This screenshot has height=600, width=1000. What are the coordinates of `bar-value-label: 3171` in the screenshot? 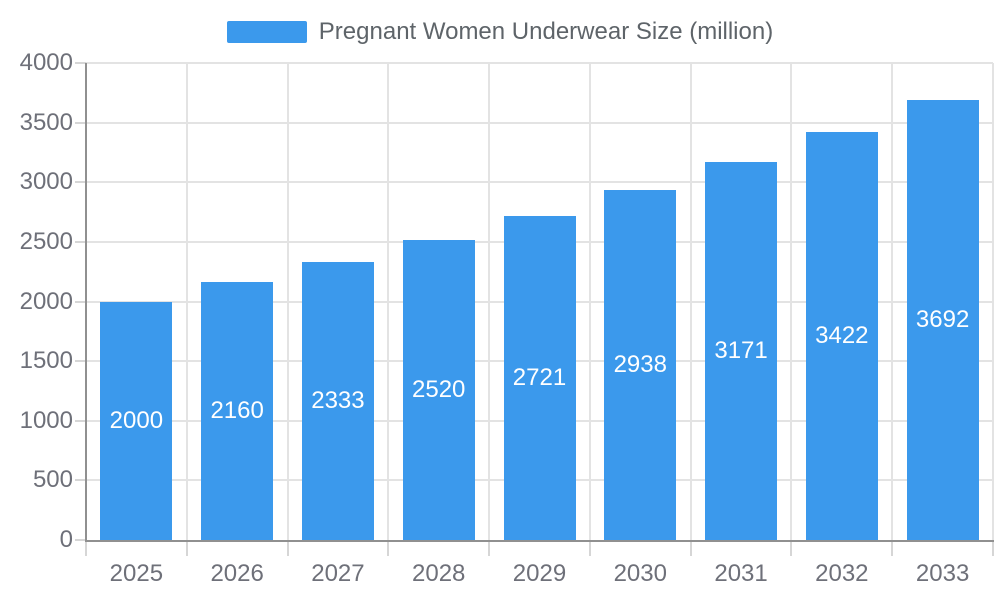 It's located at (741, 350).